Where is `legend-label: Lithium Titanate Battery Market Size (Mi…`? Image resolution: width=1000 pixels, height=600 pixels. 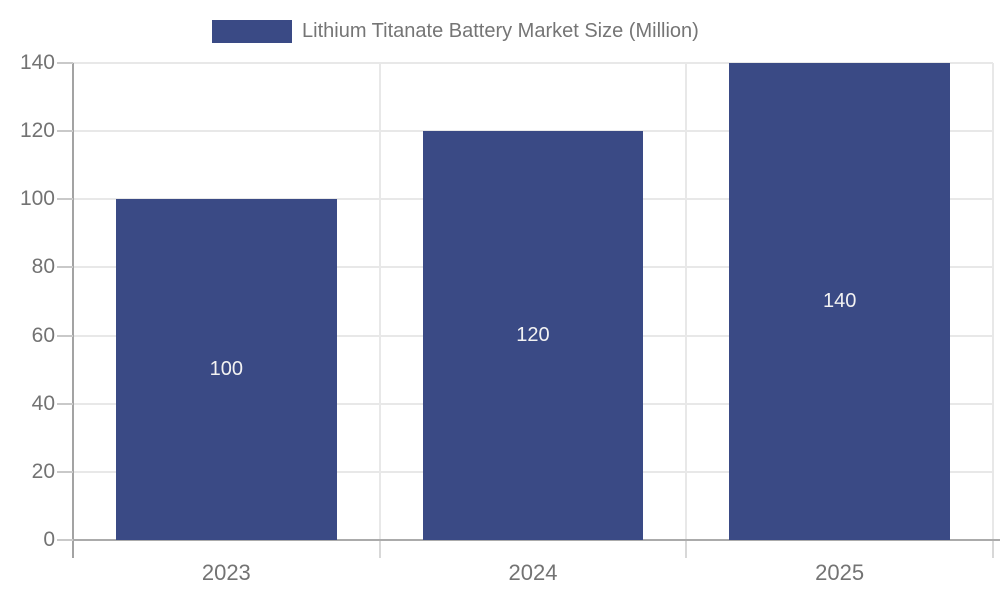 legend-label: Lithium Titanate Battery Market Size (Mi… is located at coordinates (500, 31).